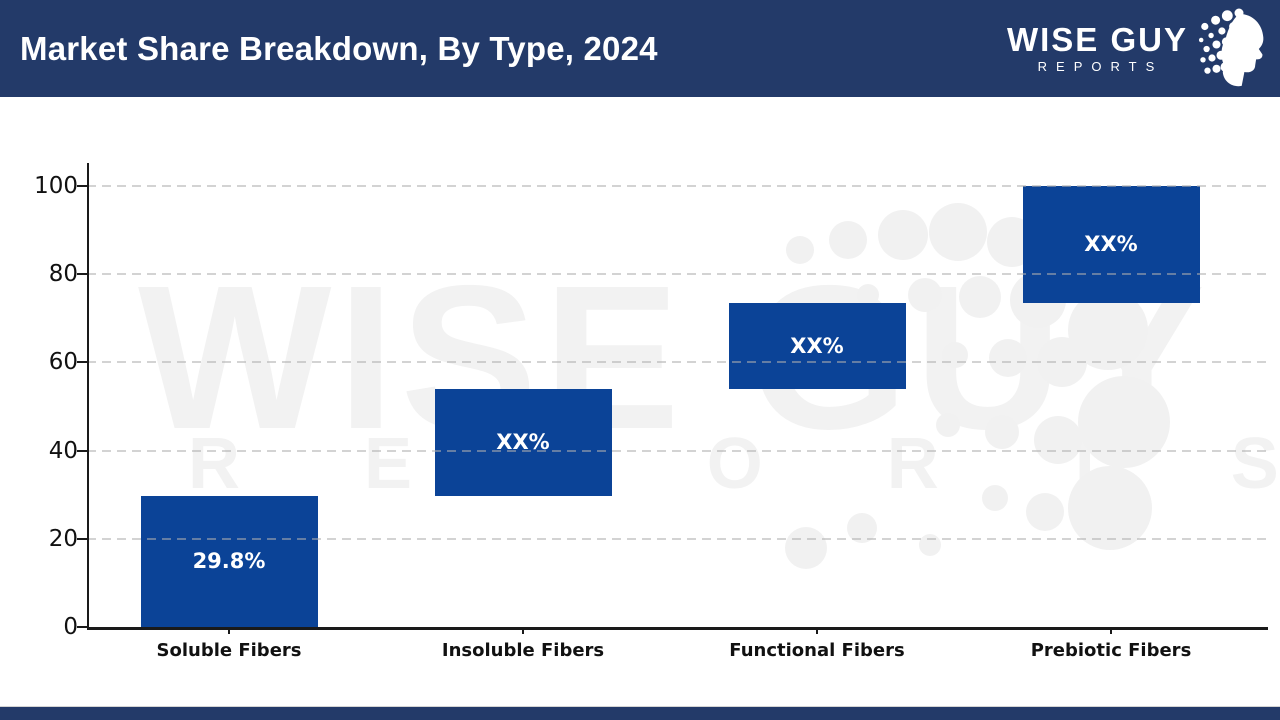  I want to click on y-axis-line, so click(88, 396).